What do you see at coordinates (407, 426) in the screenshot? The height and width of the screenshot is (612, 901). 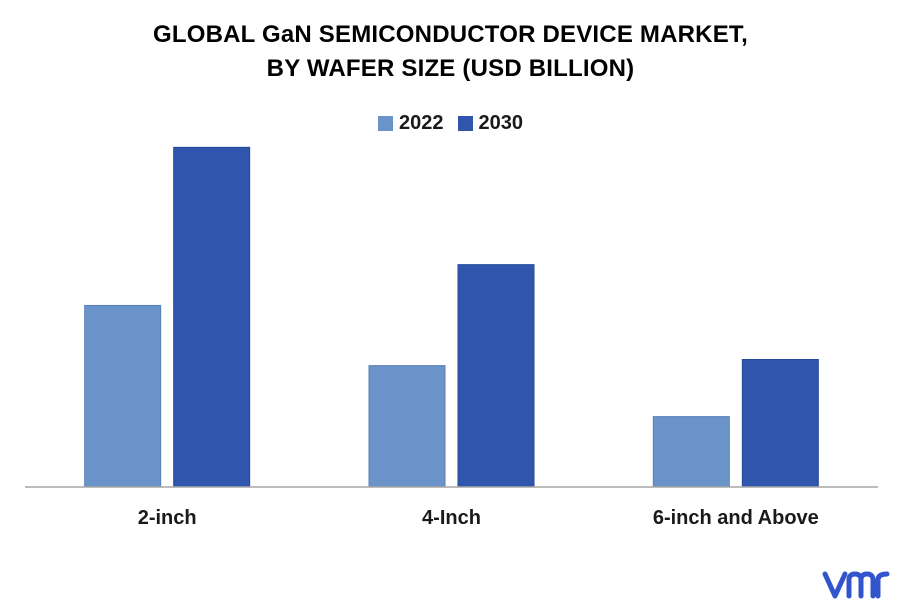 I see `bar-2022-4-inch` at bounding box center [407, 426].